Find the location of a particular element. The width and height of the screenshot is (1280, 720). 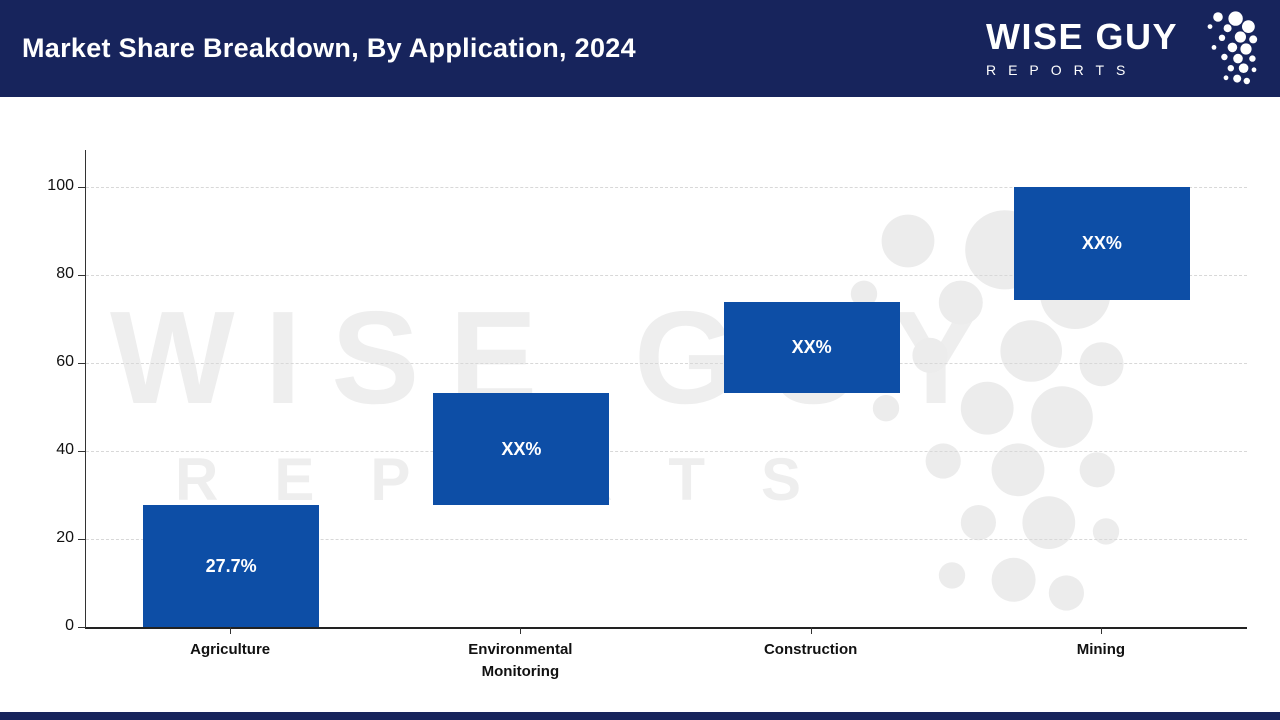

category-label: Construction is located at coordinates (810, 649).